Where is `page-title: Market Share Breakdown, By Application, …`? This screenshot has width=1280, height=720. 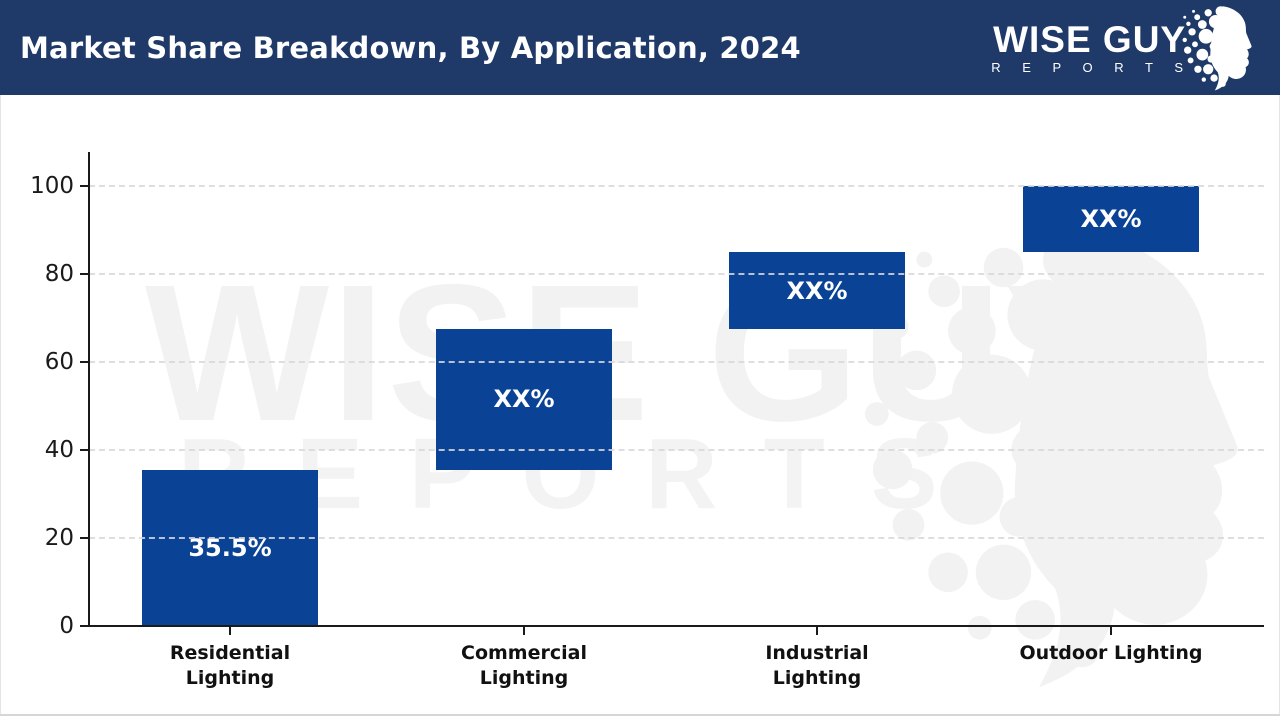 page-title: Market Share Breakdown, By Application, … is located at coordinates (410, 47).